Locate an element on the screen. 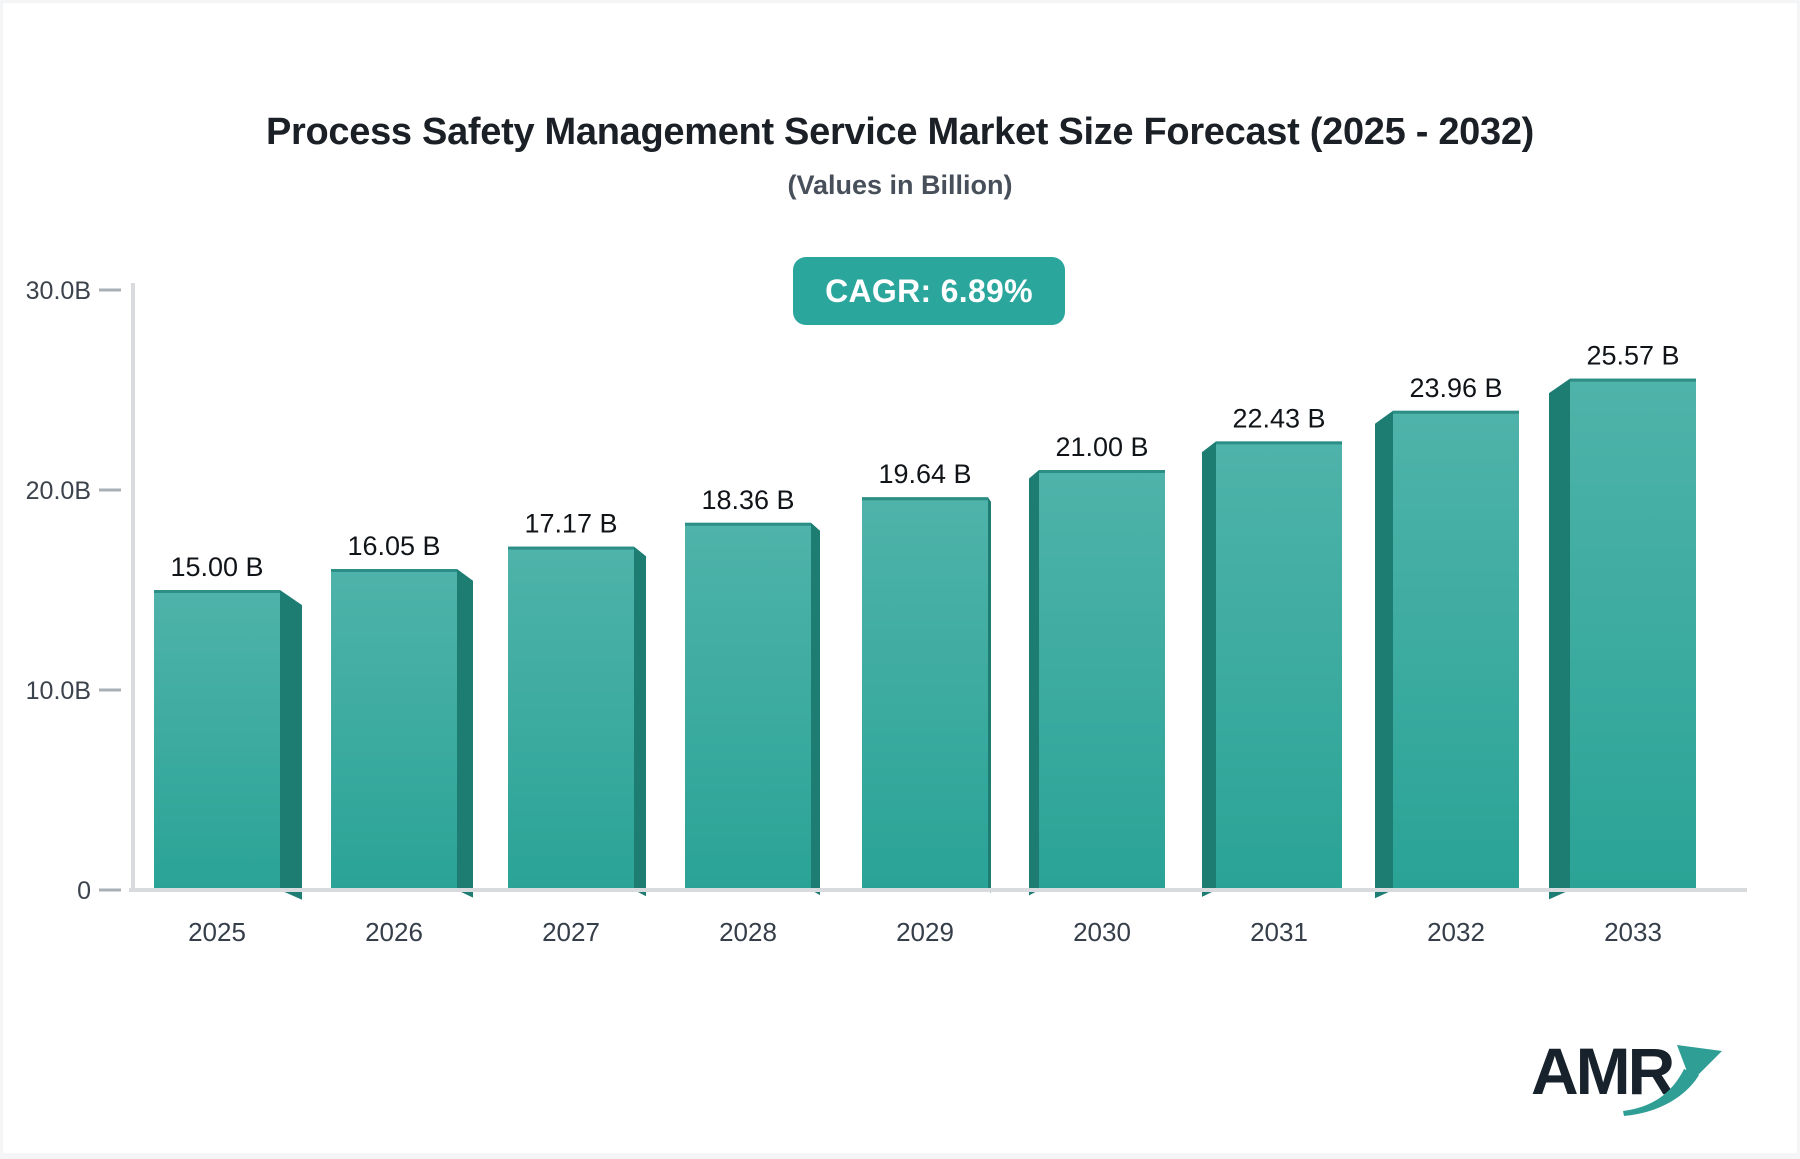 Image resolution: width=1800 pixels, height=1159 pixels. bar-2027: 17.17 B 2027 is located at coordinates (577, 728).